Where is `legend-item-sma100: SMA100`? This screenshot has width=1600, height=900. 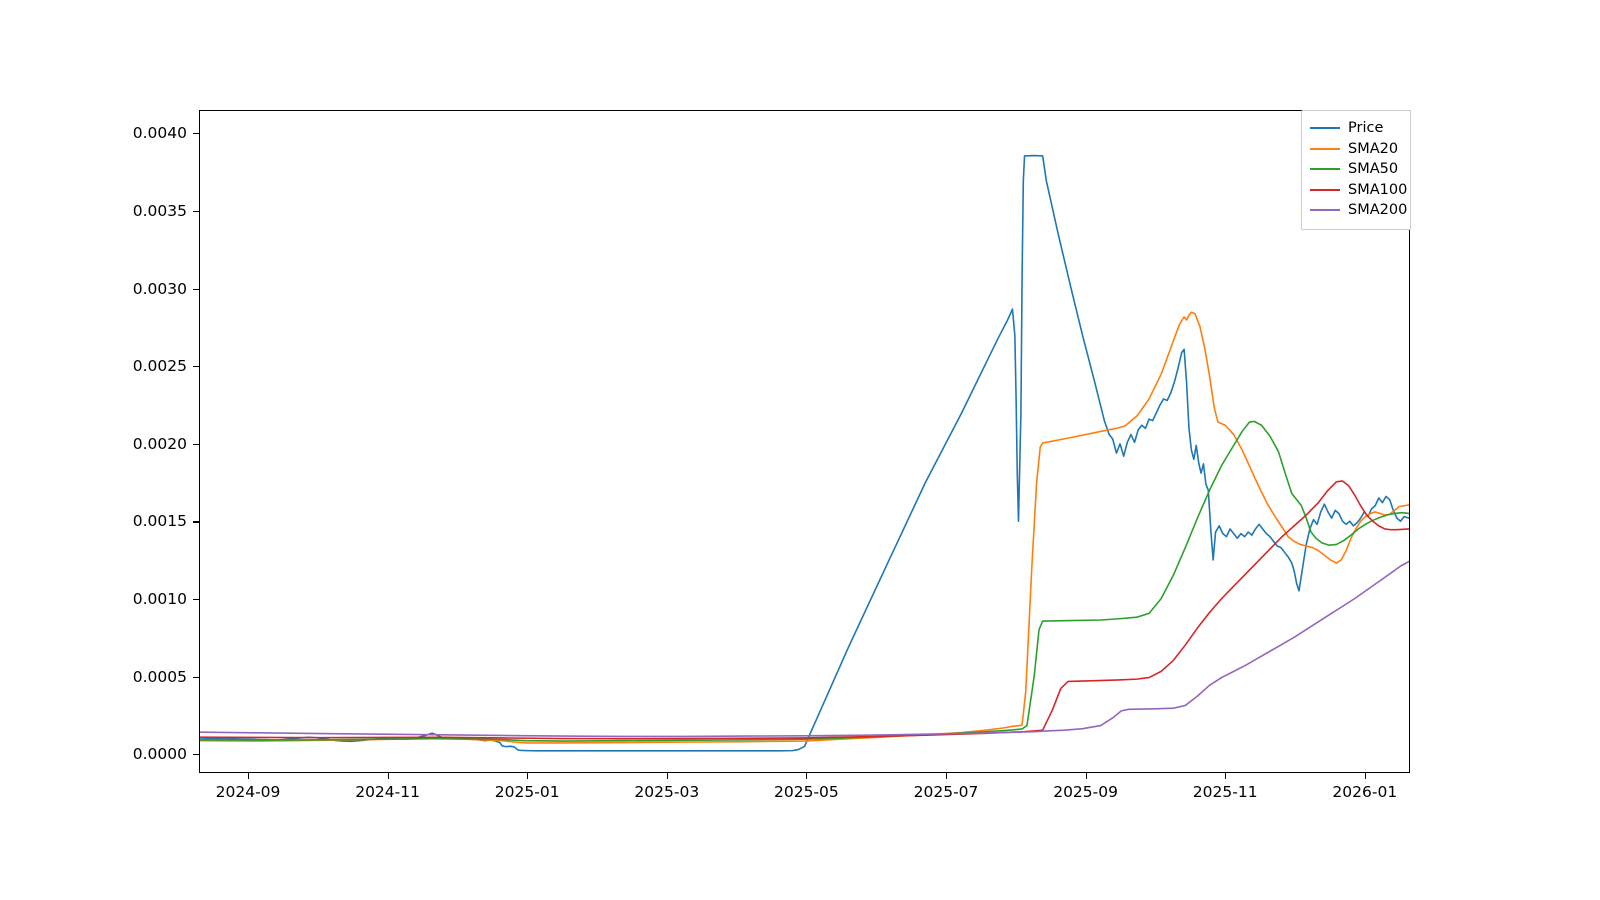
legend-item-sma100: SMA100 is located at coordinates (1358, 190).